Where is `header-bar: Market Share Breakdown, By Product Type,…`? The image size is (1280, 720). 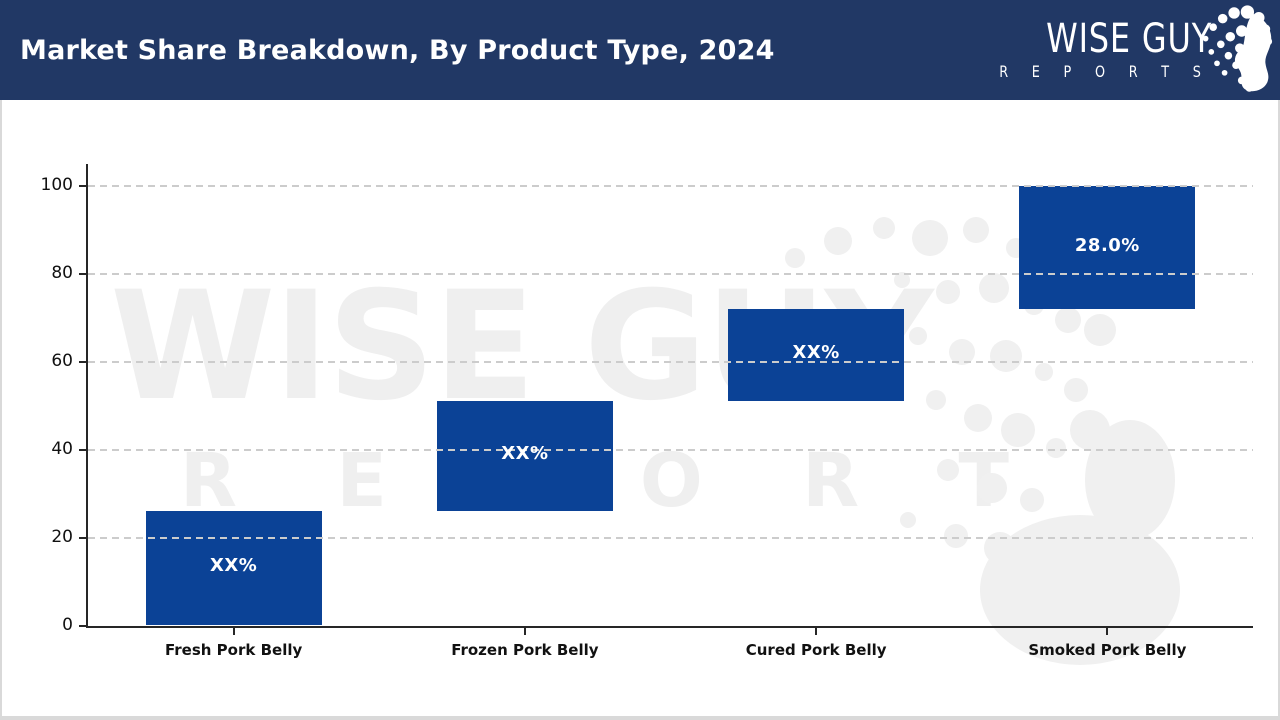 header-bar: Market Share Breakdown, By Product Type,… is located at coordinates (640, 50).